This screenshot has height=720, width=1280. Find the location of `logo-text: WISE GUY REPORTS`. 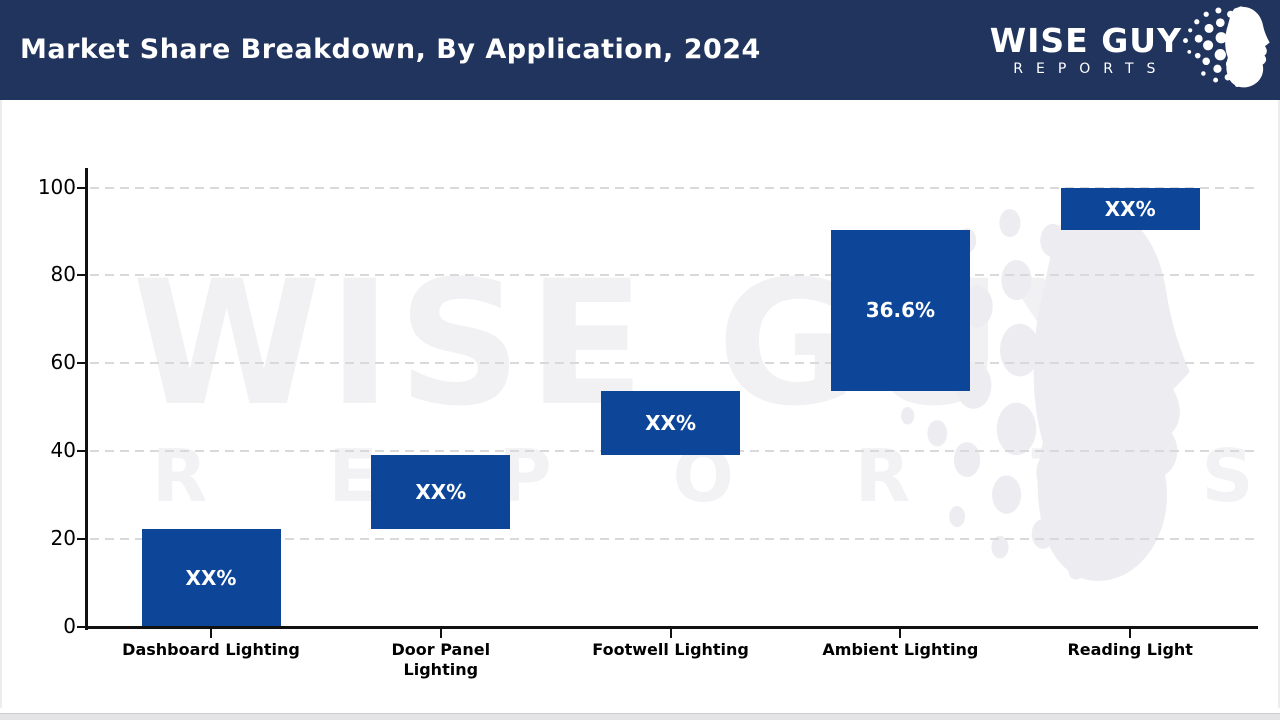

logo-text: WISE GUY REPORTS is located at coordinates (1085, 48).